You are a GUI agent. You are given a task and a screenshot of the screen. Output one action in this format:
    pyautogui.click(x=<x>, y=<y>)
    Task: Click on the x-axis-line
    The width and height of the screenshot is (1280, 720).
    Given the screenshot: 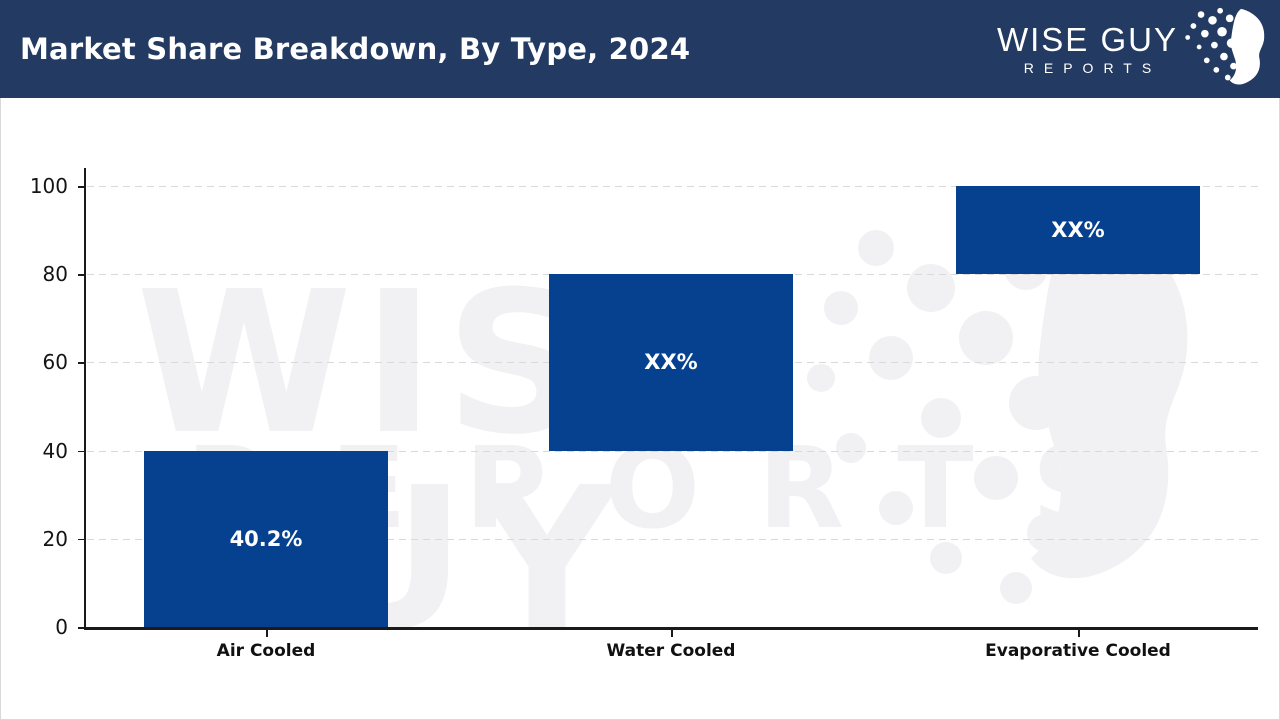 What is the action you would take?
    pyautogui.click(x=671, y=628)
    